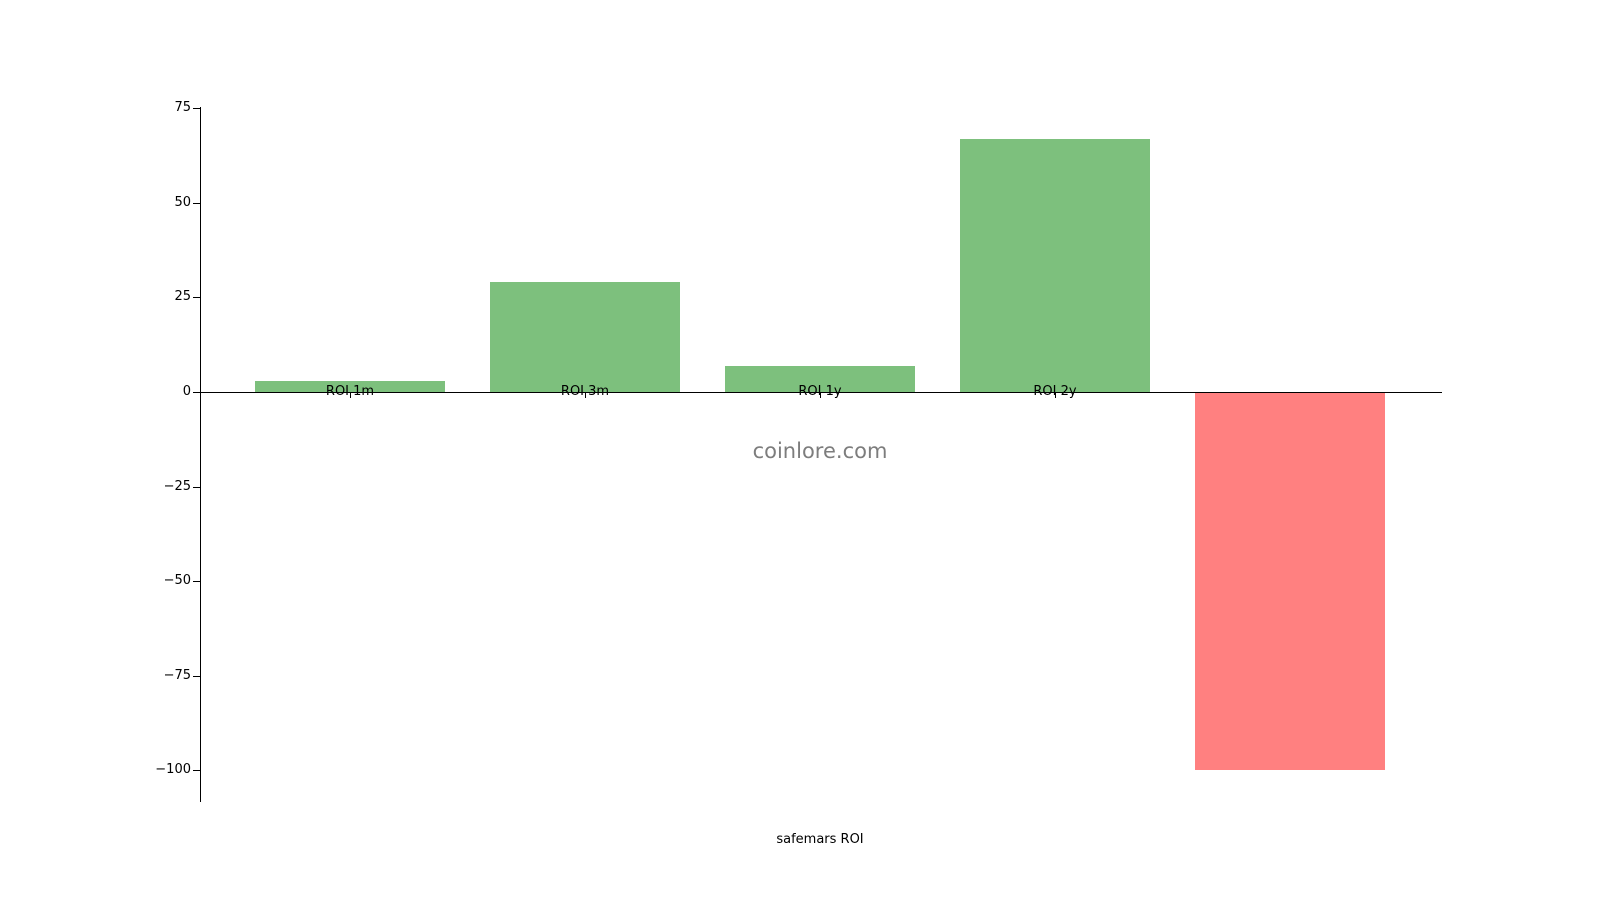  Describe the element at coordinates (1055, 391) in the screenshot. I see `x-tick-label-roi-2y: ROI 2y` at that location.